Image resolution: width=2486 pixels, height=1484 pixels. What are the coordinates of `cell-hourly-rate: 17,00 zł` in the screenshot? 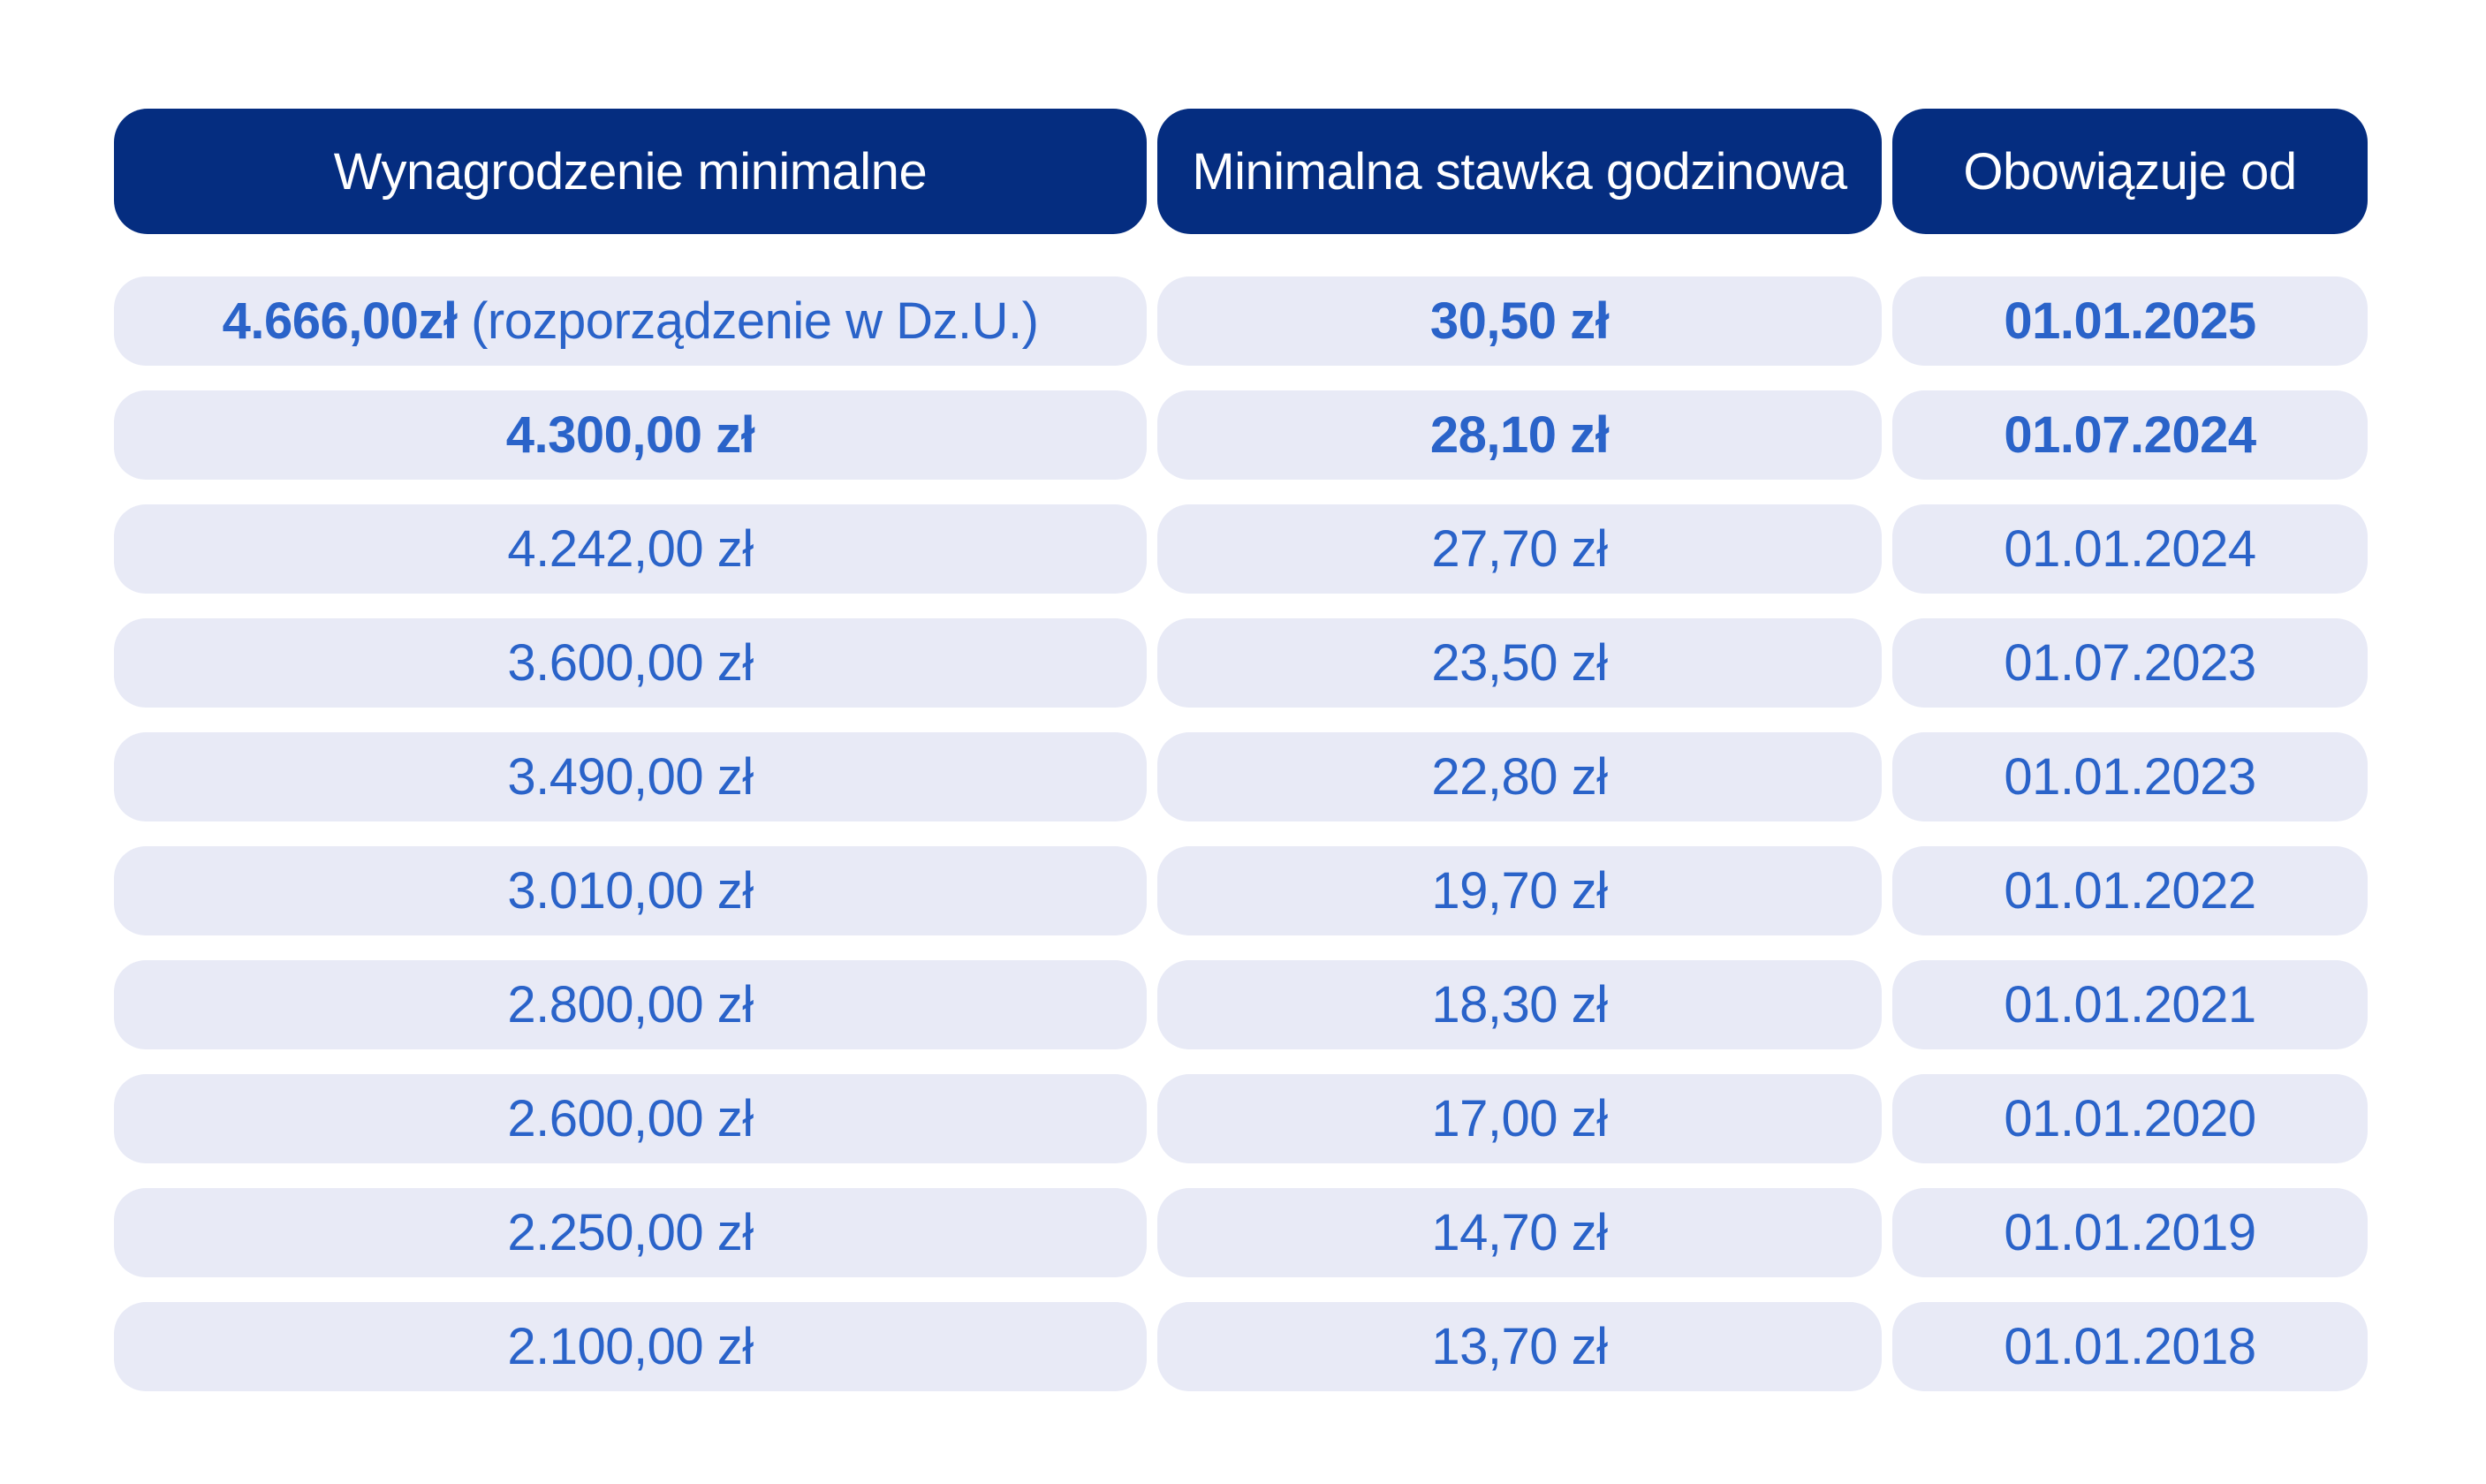 It's located at (1519, 1118).